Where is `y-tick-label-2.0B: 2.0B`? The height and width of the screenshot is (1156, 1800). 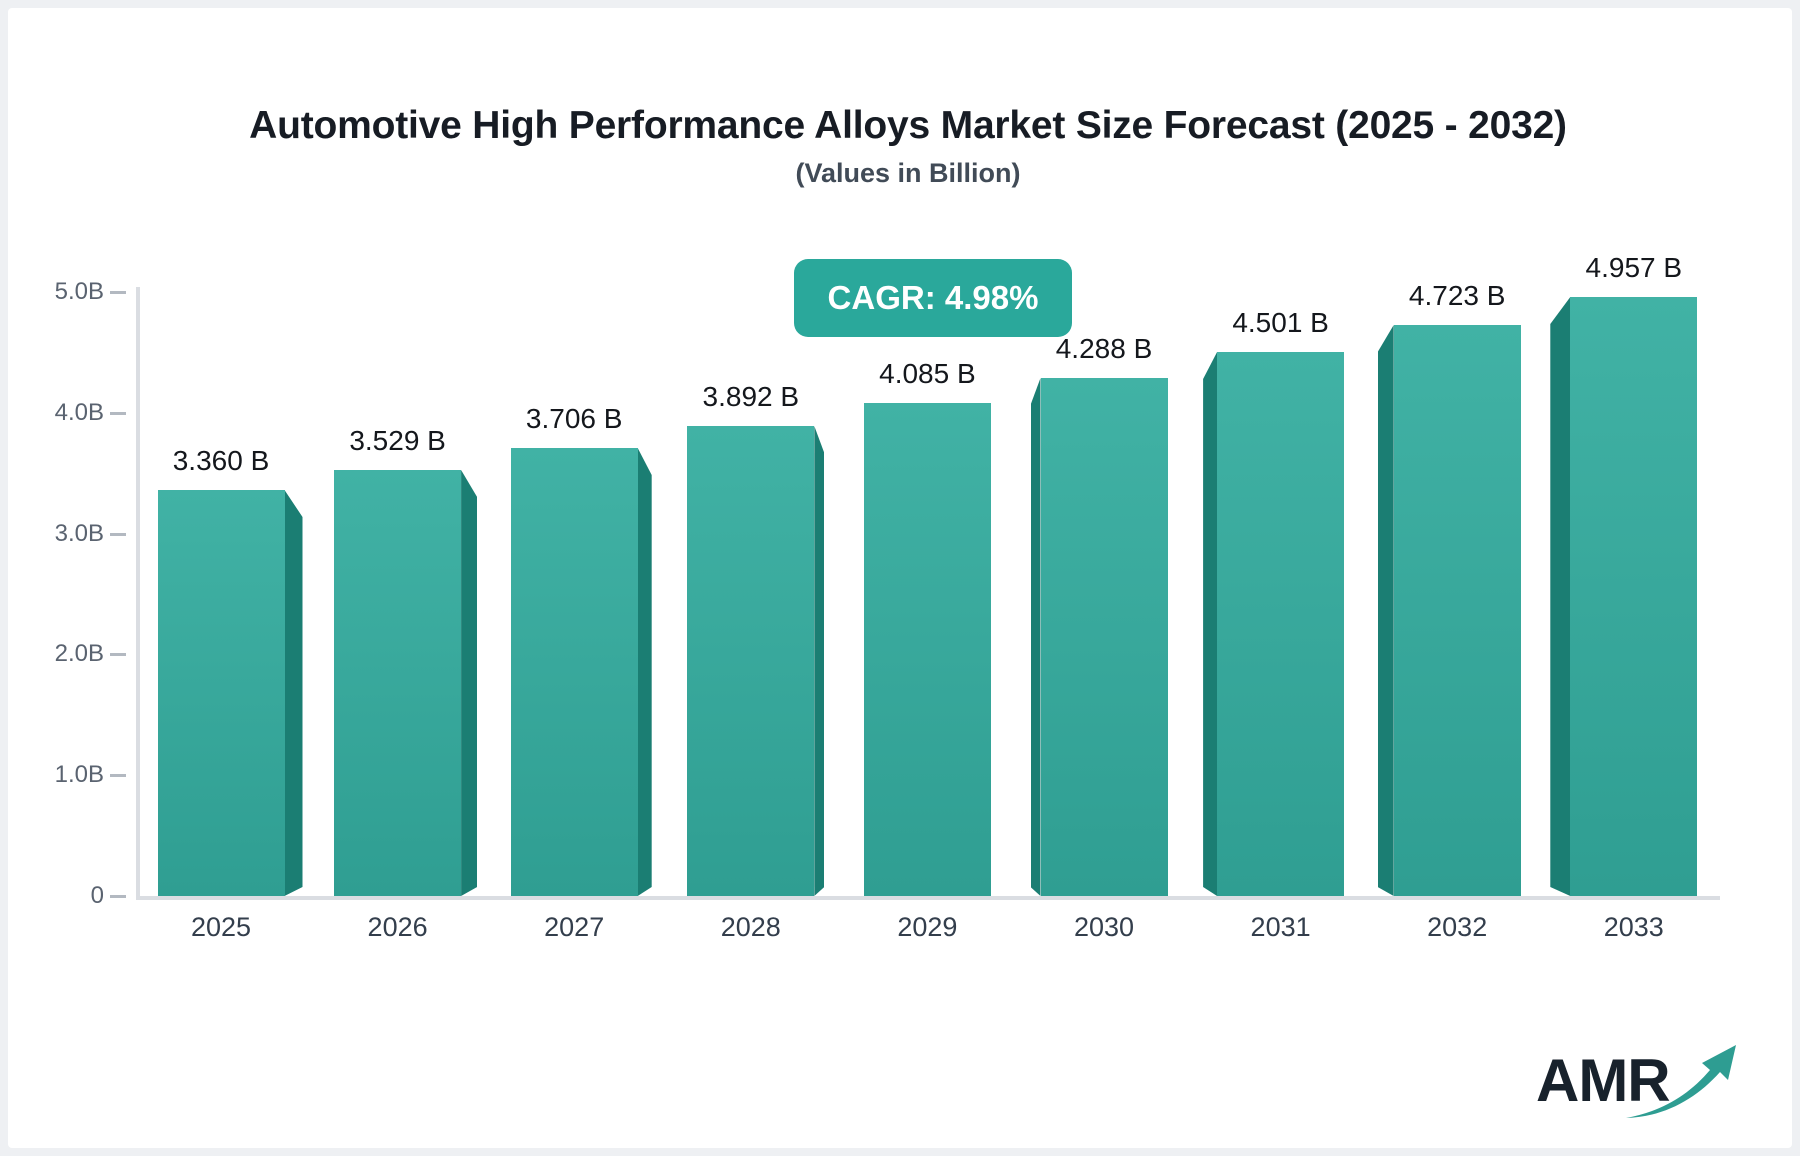 y-tick-label-2.0B: 2.0B is located at coordinates (79, 654).